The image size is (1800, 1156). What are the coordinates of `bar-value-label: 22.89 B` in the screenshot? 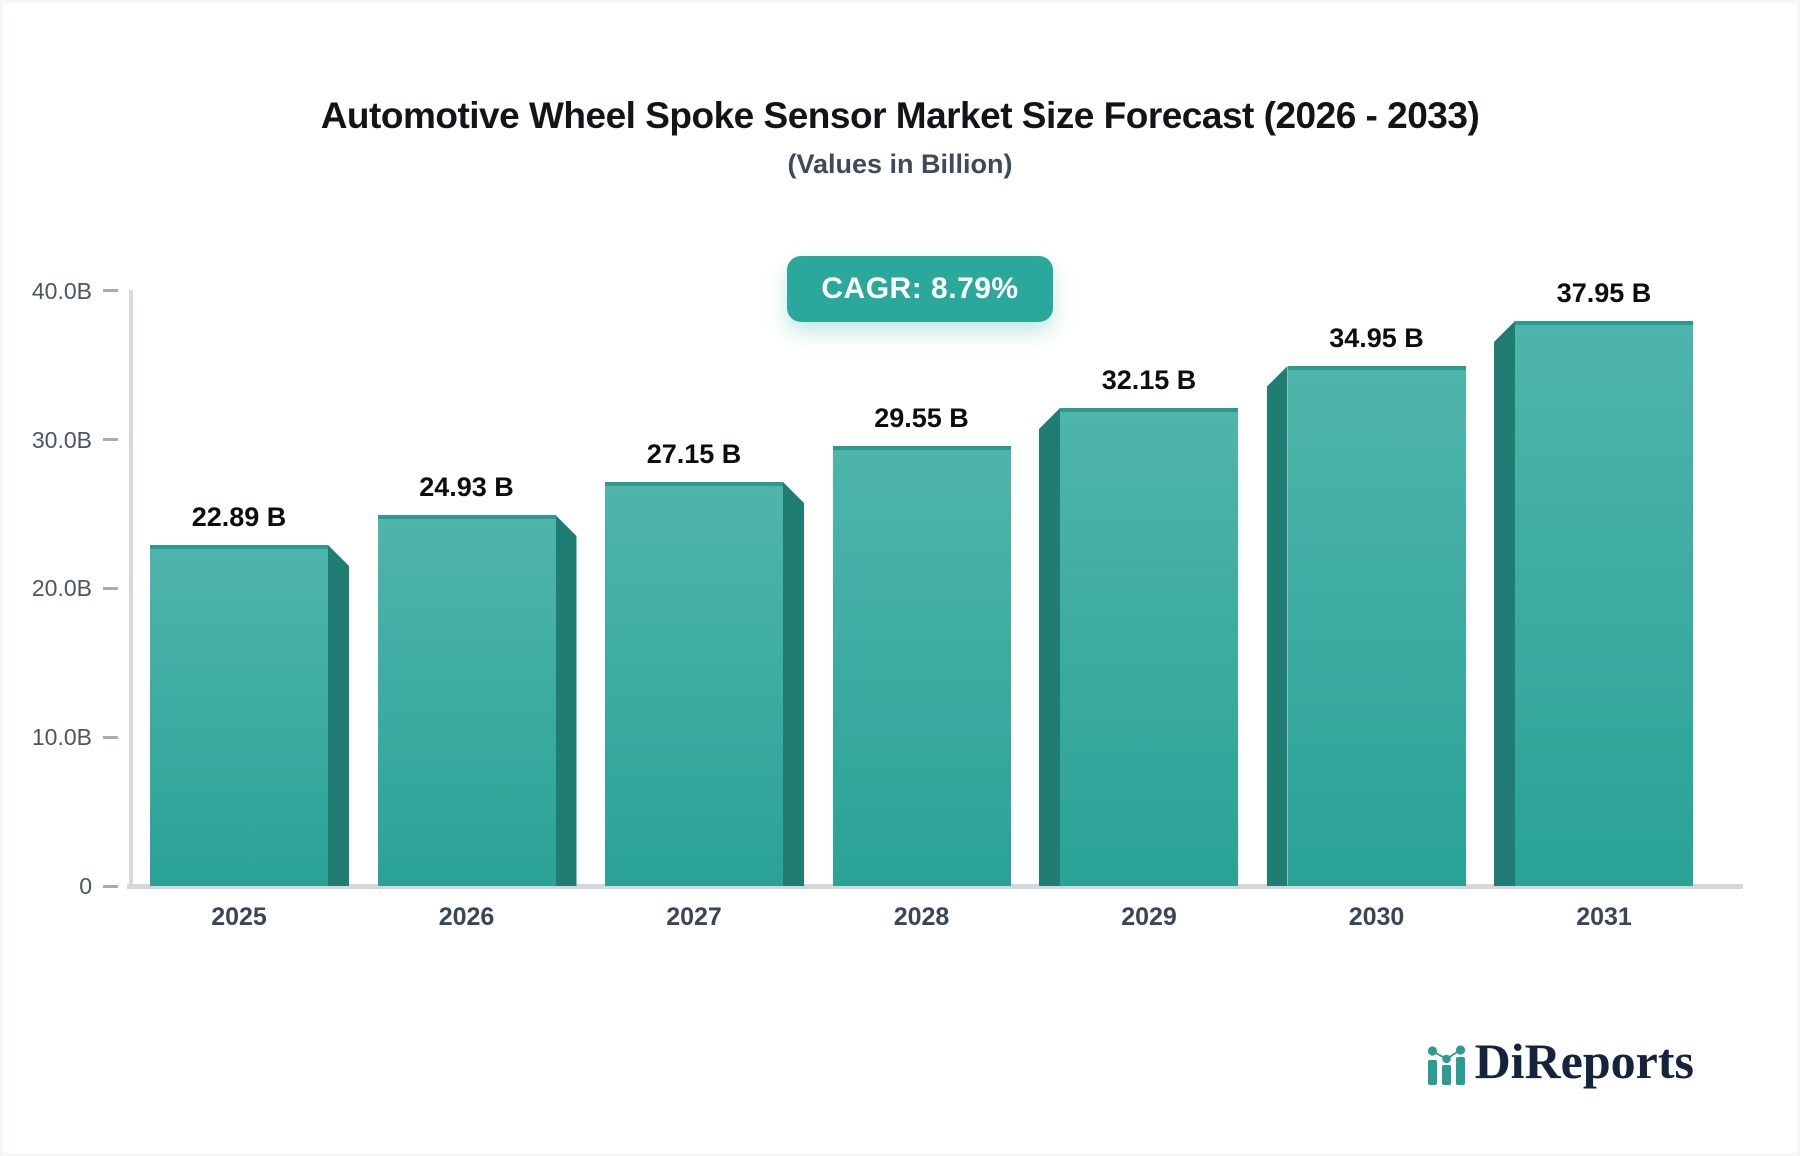 It's located at (239, 517).